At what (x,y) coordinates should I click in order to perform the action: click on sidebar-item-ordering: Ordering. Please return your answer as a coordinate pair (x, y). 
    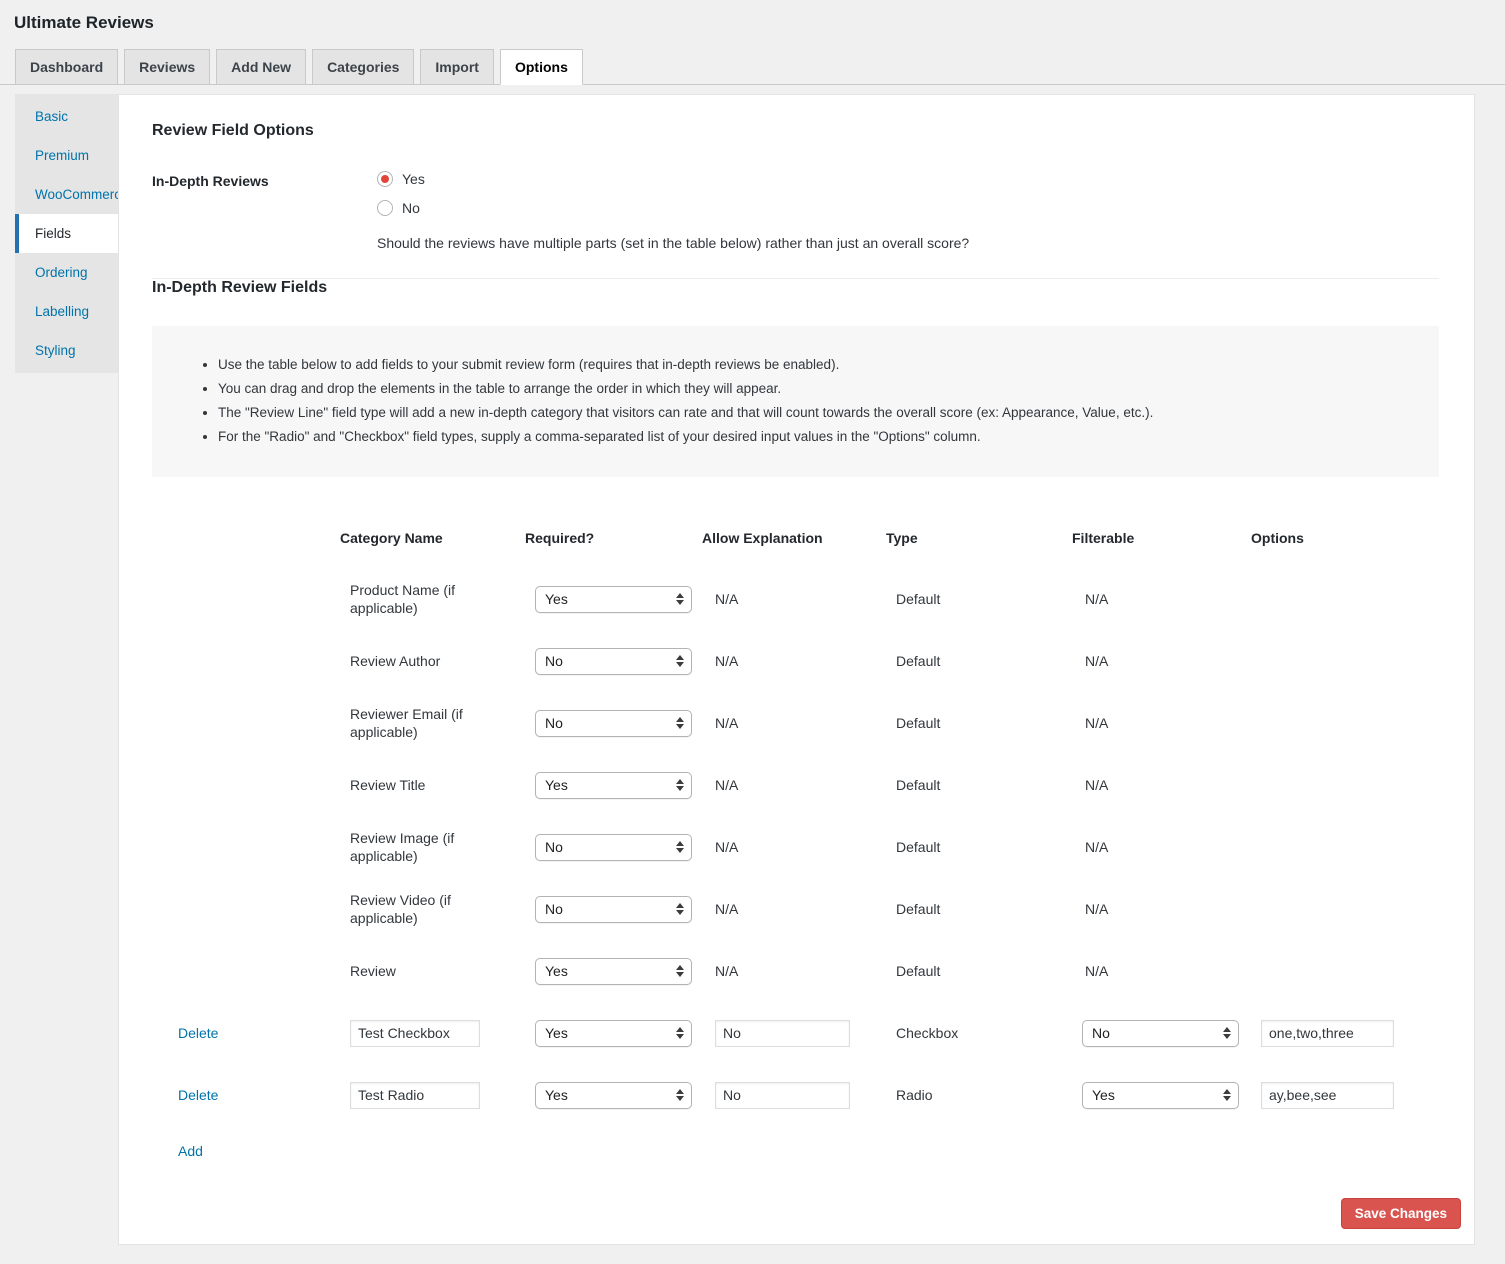
    Looking at the image, I should click on (61, 272).